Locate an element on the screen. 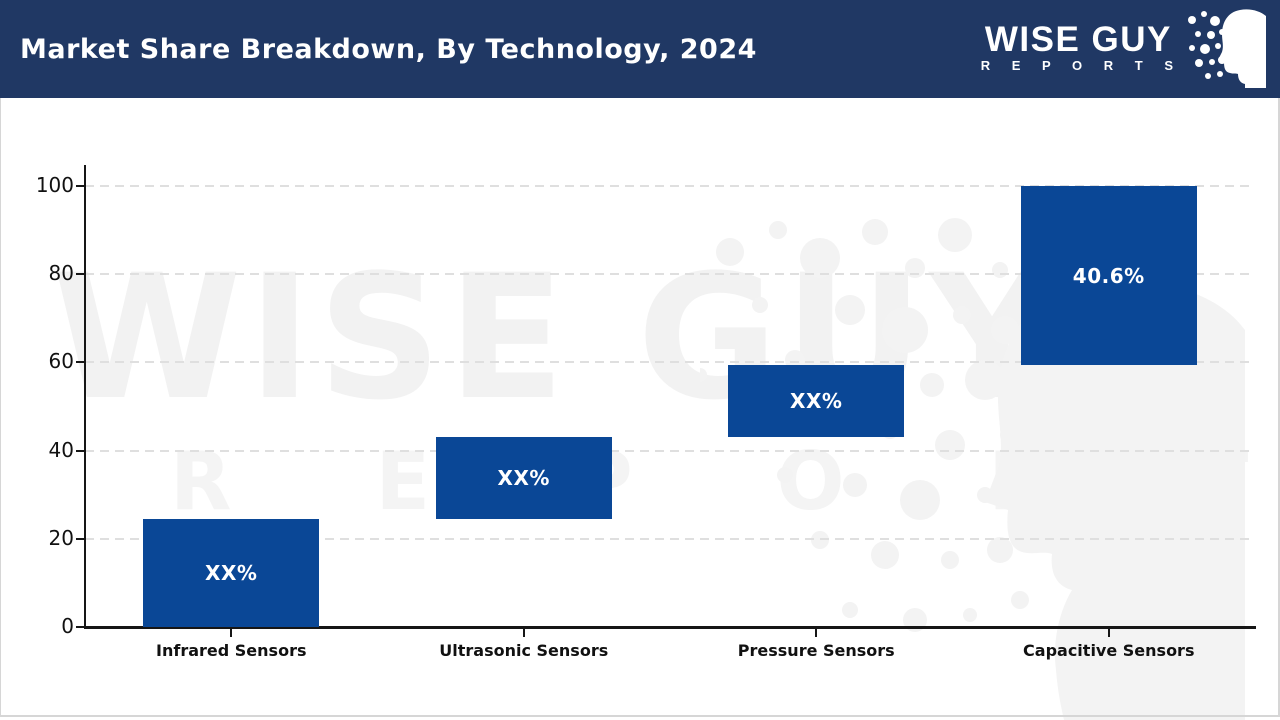 Image resolution: width=1280 pixels, height=720 pixels. y-axis-line is located at coordinates (85, 397).